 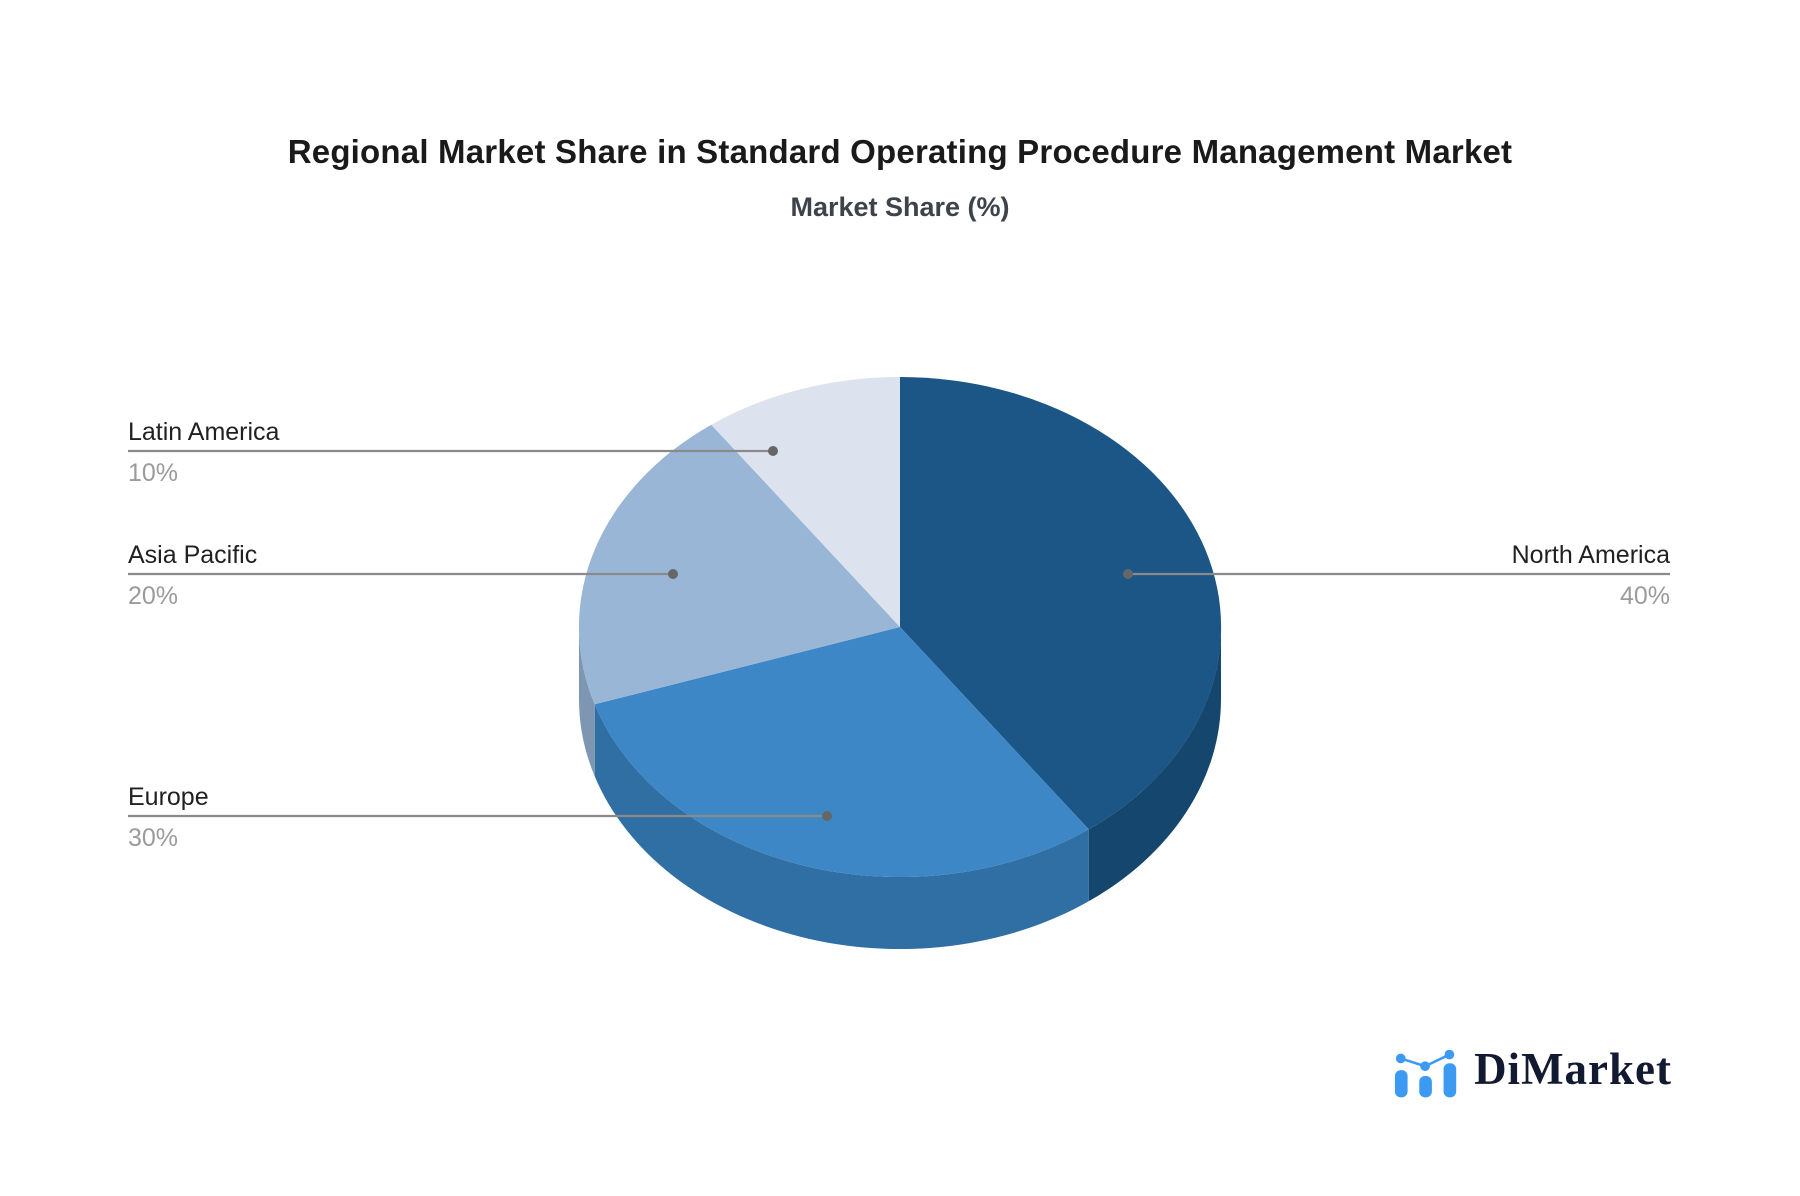 I want to click on pie-slice-north-america, so click(x=1061, y=603).